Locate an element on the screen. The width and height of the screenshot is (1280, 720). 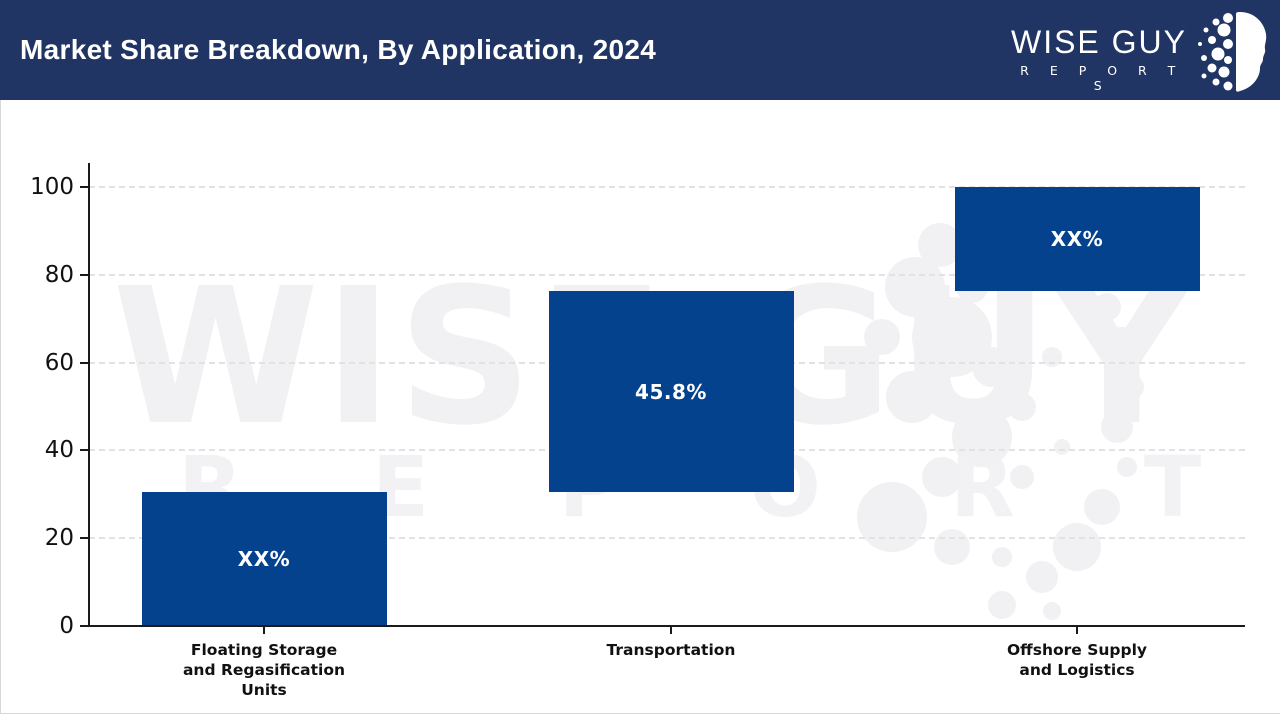
brand-wordmark: WISE GUY R E P O R T S is located at coordinates (1099, 58).